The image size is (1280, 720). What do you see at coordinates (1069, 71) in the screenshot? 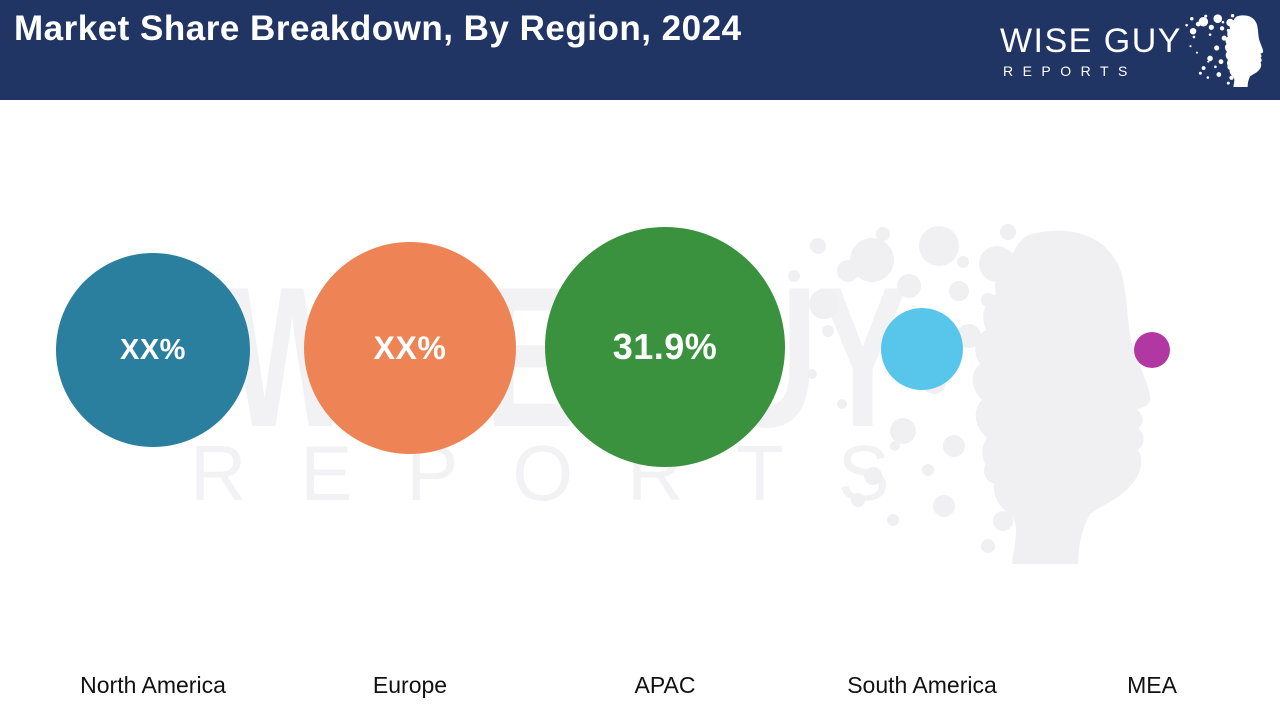
I see `brand-subtext: REPORTS` at bounding box center [1069, 71].